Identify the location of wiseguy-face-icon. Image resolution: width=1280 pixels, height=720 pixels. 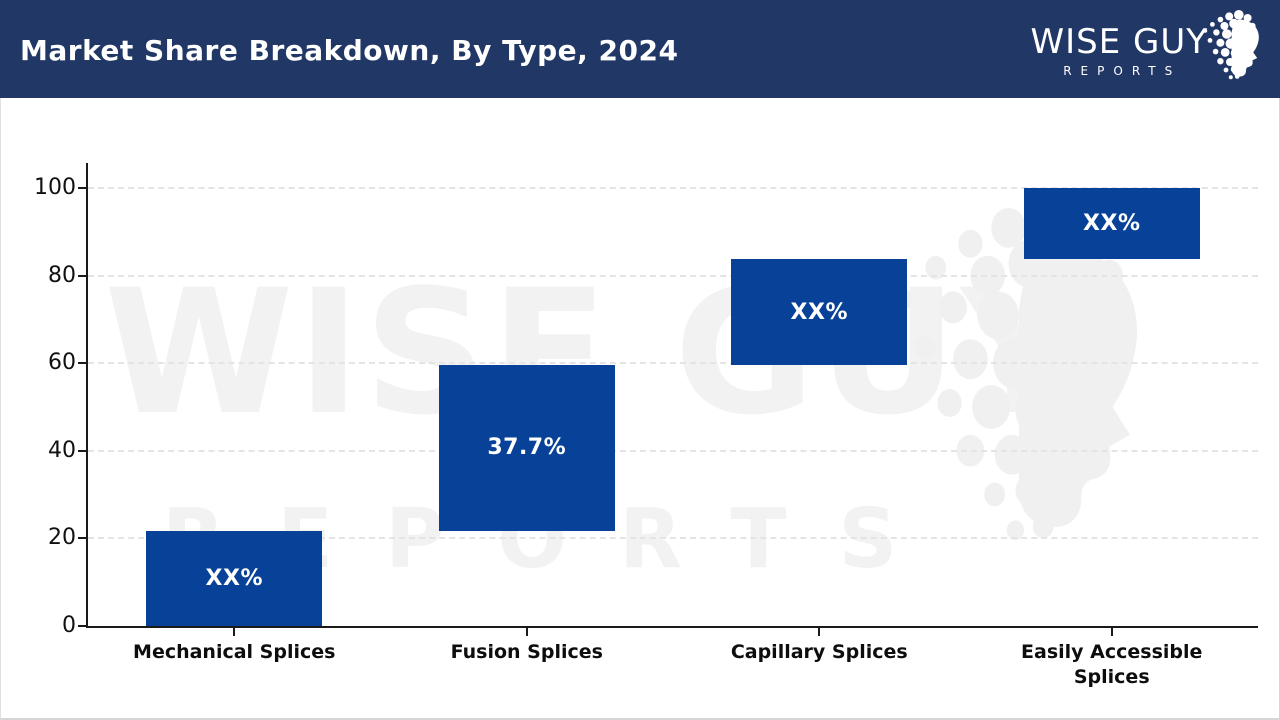
(1231, 45).